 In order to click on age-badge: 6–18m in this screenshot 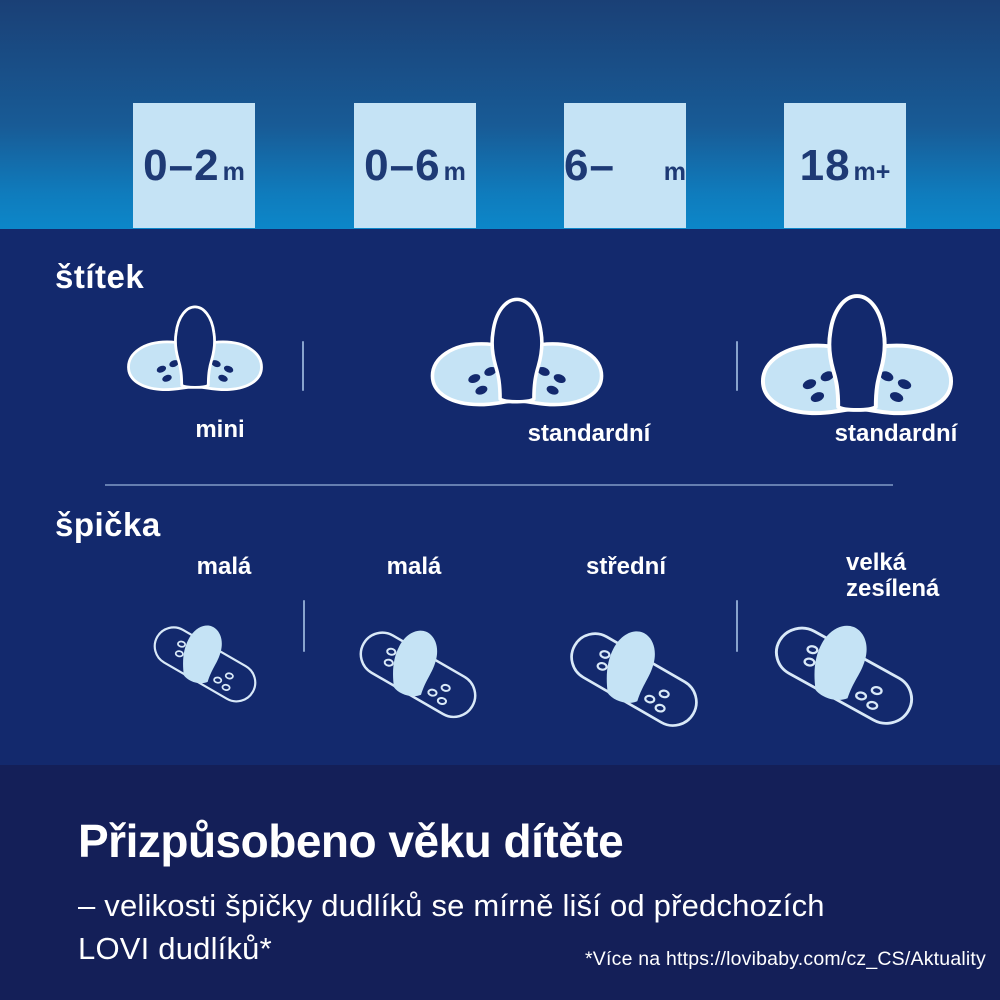, I will do `click(625, 209)`.